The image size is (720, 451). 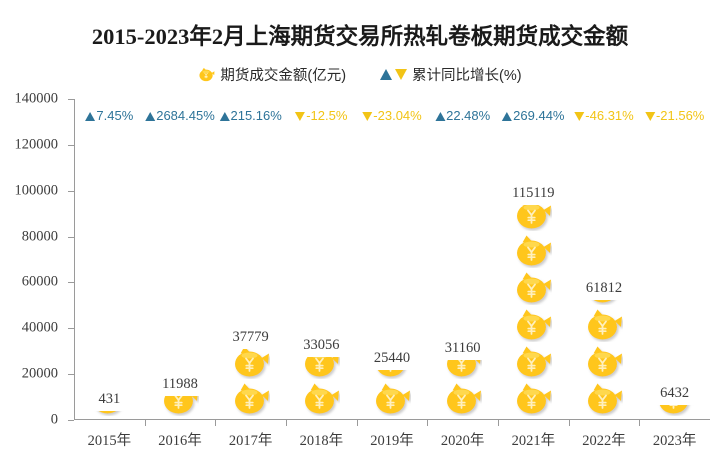 I want to click on growth-rate-value: -12.5%, so click(x=327, y=115).